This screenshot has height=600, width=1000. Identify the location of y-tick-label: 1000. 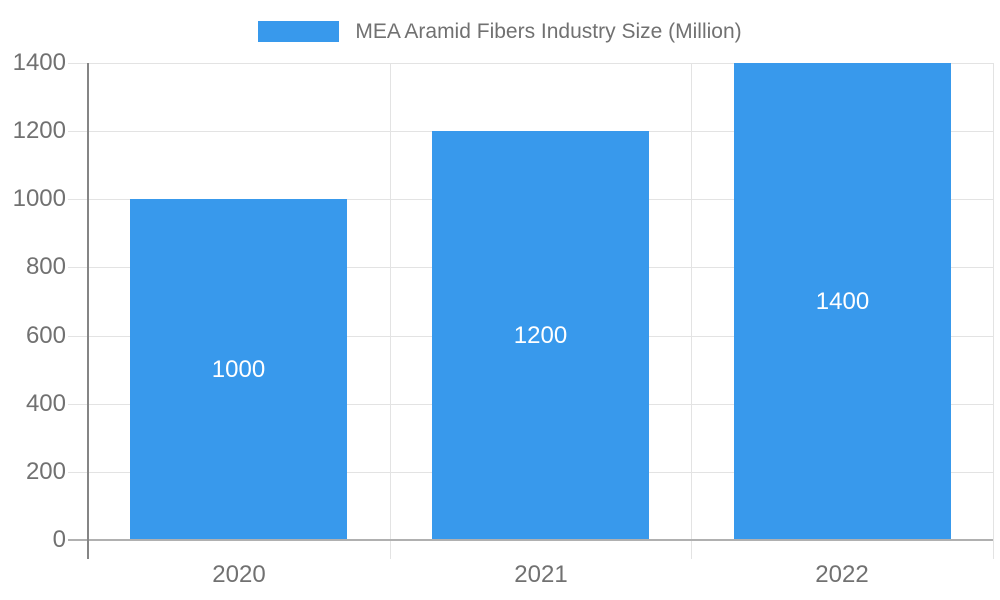
(39, 198).